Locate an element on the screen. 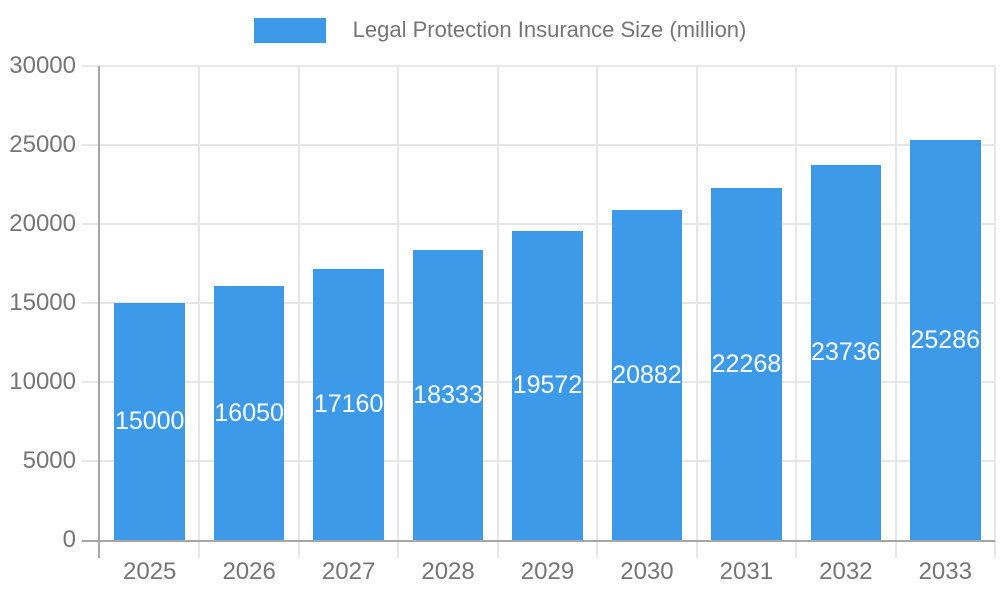 Image resolution: width=1000 pixels, height=600 pixels. x-axis-tick-label: 2030 is located at coordinates (647, 571).